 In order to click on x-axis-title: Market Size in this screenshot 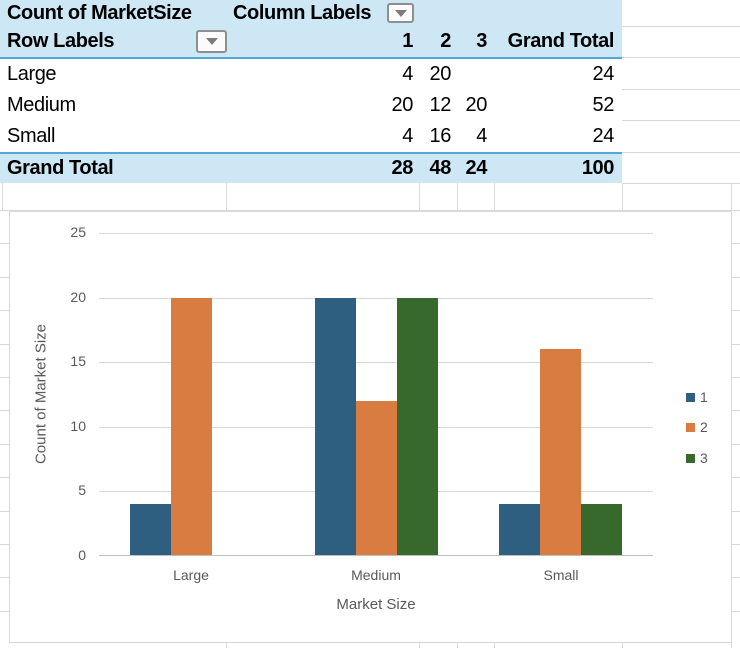, I will do `click(376, 604)`.